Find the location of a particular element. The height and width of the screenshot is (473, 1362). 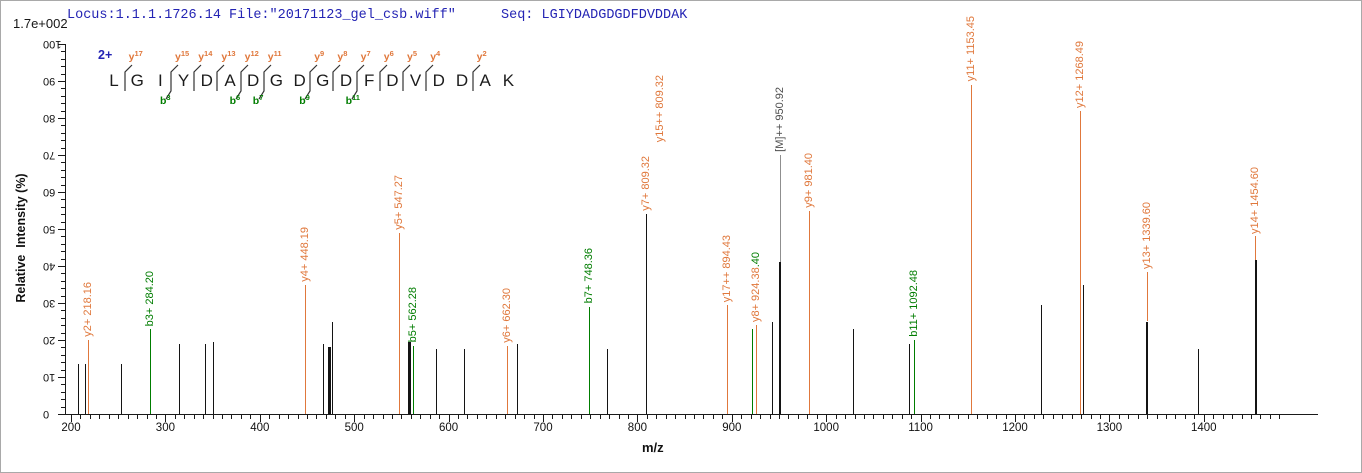

y-tick-label: 70 is located at coordinates (49, 155).